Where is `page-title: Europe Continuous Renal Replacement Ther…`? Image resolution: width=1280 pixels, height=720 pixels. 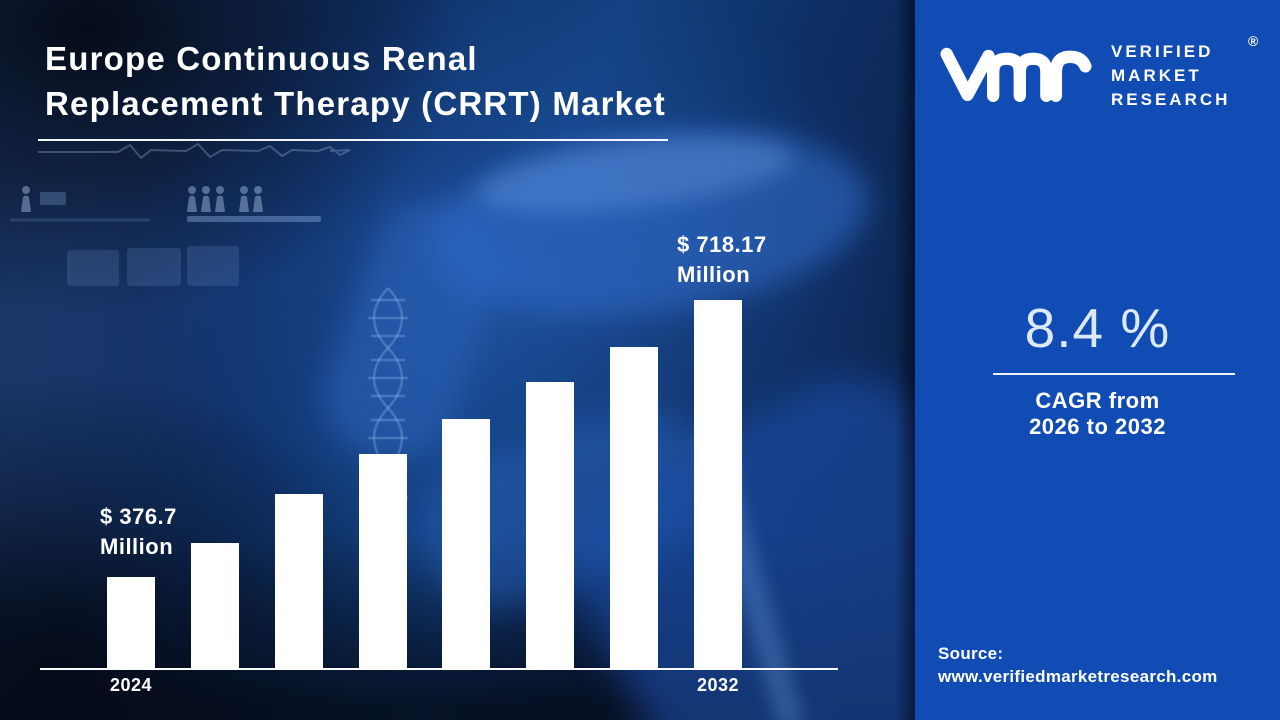
page-title: Europe Continuous Renal Replacement Ther… is located at coordinates (355, 81).